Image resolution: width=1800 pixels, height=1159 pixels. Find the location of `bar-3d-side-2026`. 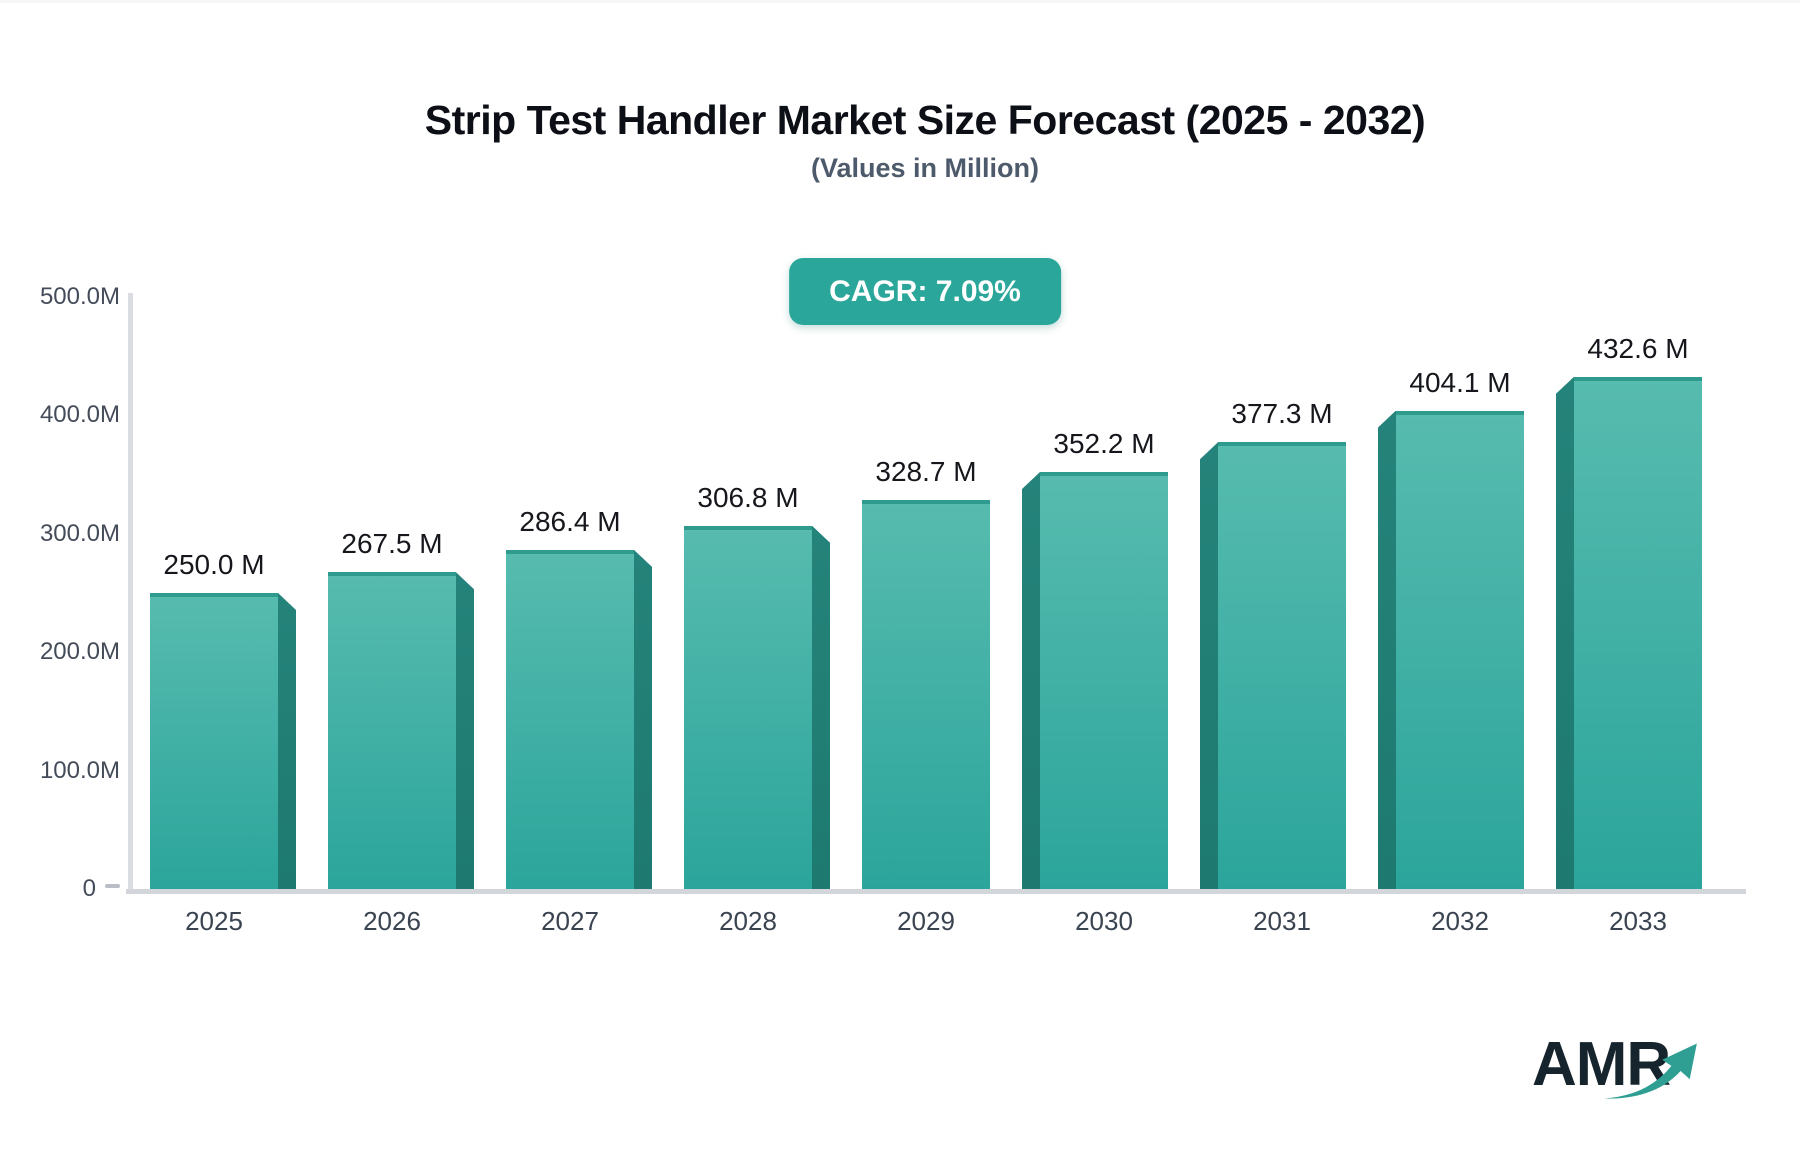

bar-3d-side-2026 is located at coordinates (465, 730).